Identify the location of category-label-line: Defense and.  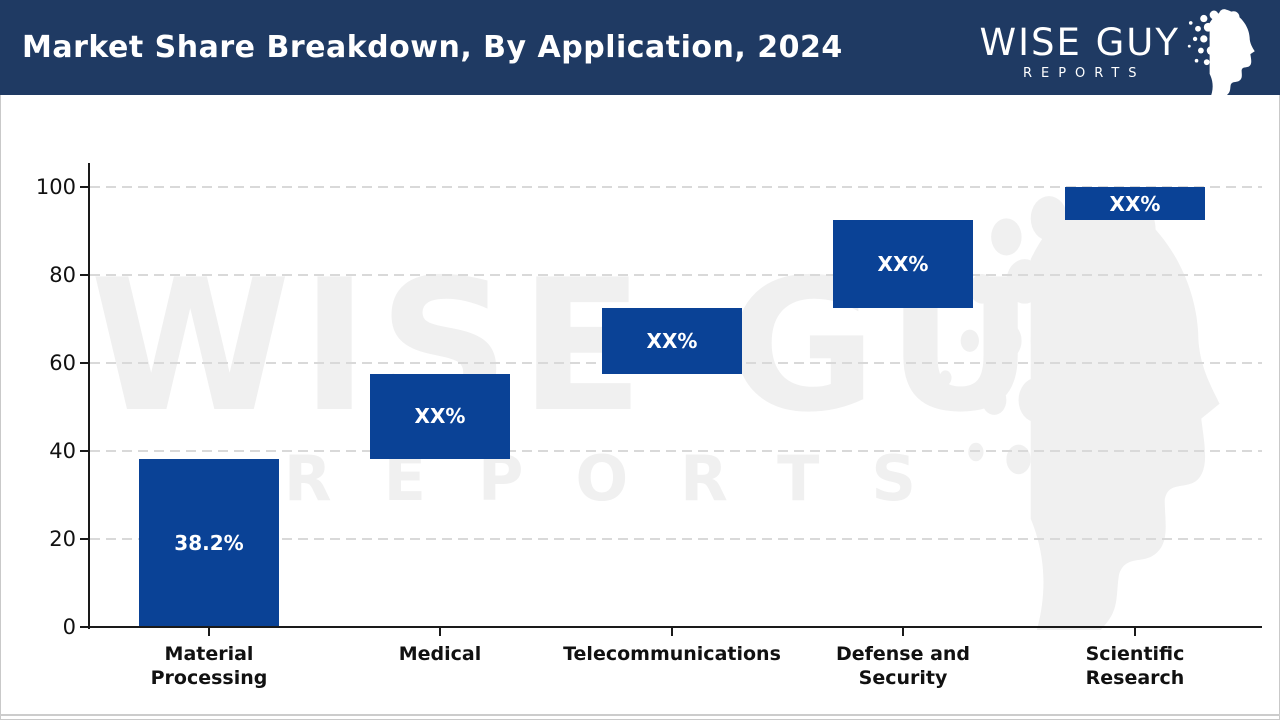
(903, 654).